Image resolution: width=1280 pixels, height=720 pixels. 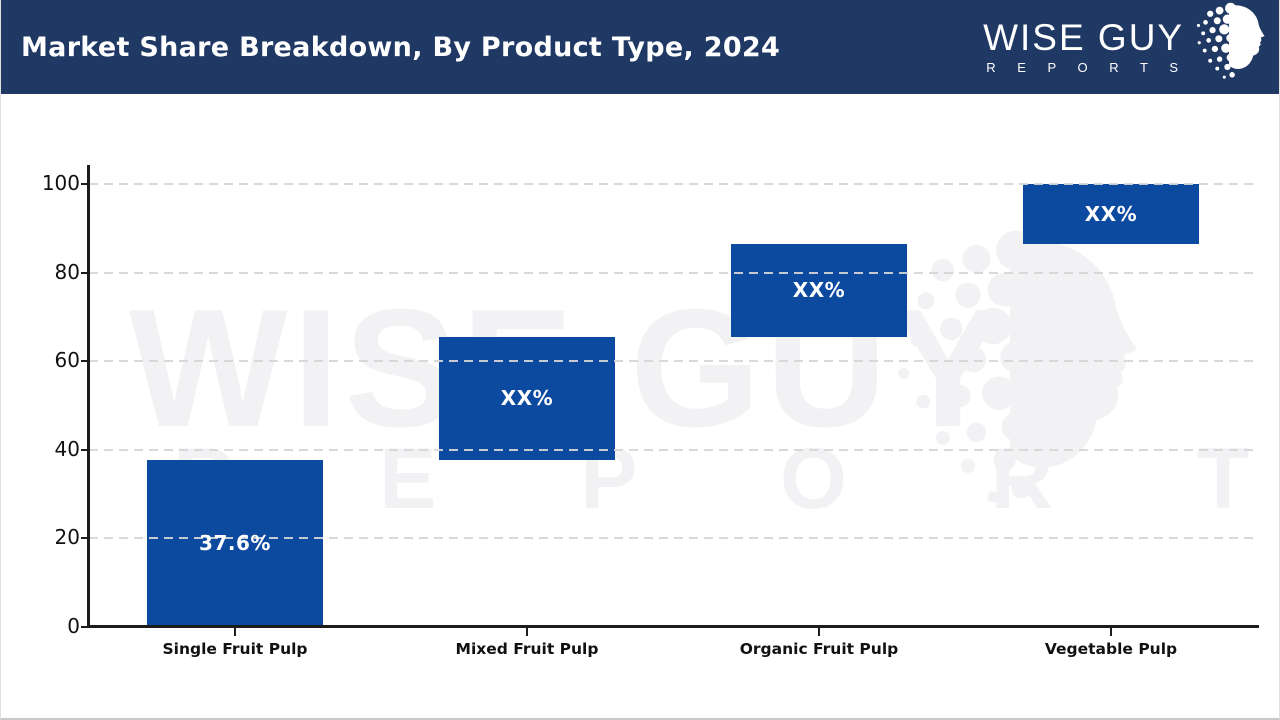 What do you see at coordinates (673, 626) in the screenshot?
I see `x-axis-line` at bounding box center [673, 626].